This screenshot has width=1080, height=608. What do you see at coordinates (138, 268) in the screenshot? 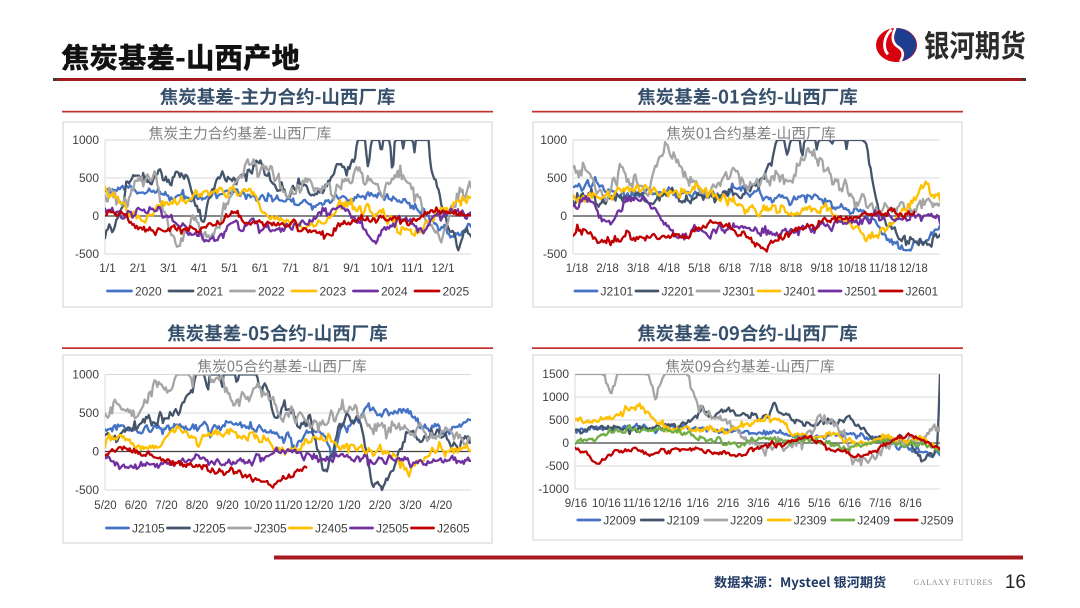
I see `svg-text: 2/1` at bounding box center [138, 268].